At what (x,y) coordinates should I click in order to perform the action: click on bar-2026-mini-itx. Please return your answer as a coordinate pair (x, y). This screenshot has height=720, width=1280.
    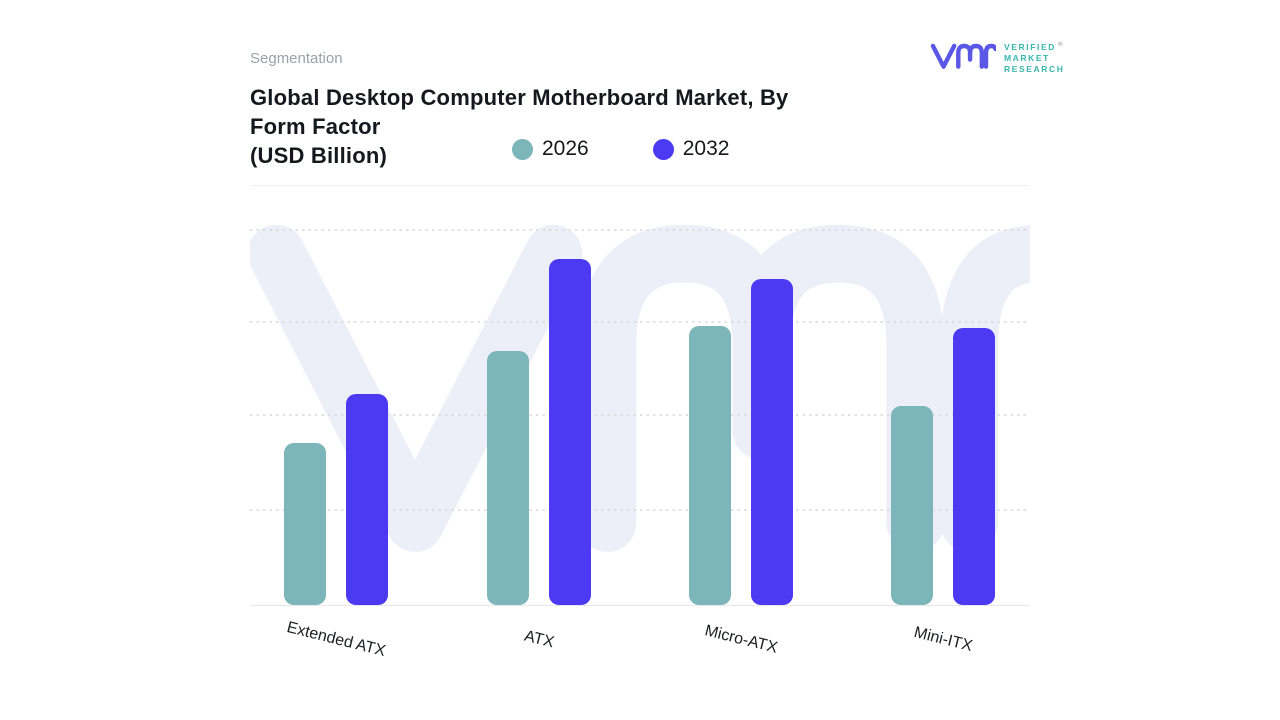
    Looking at the image, I should click on (912, 505).